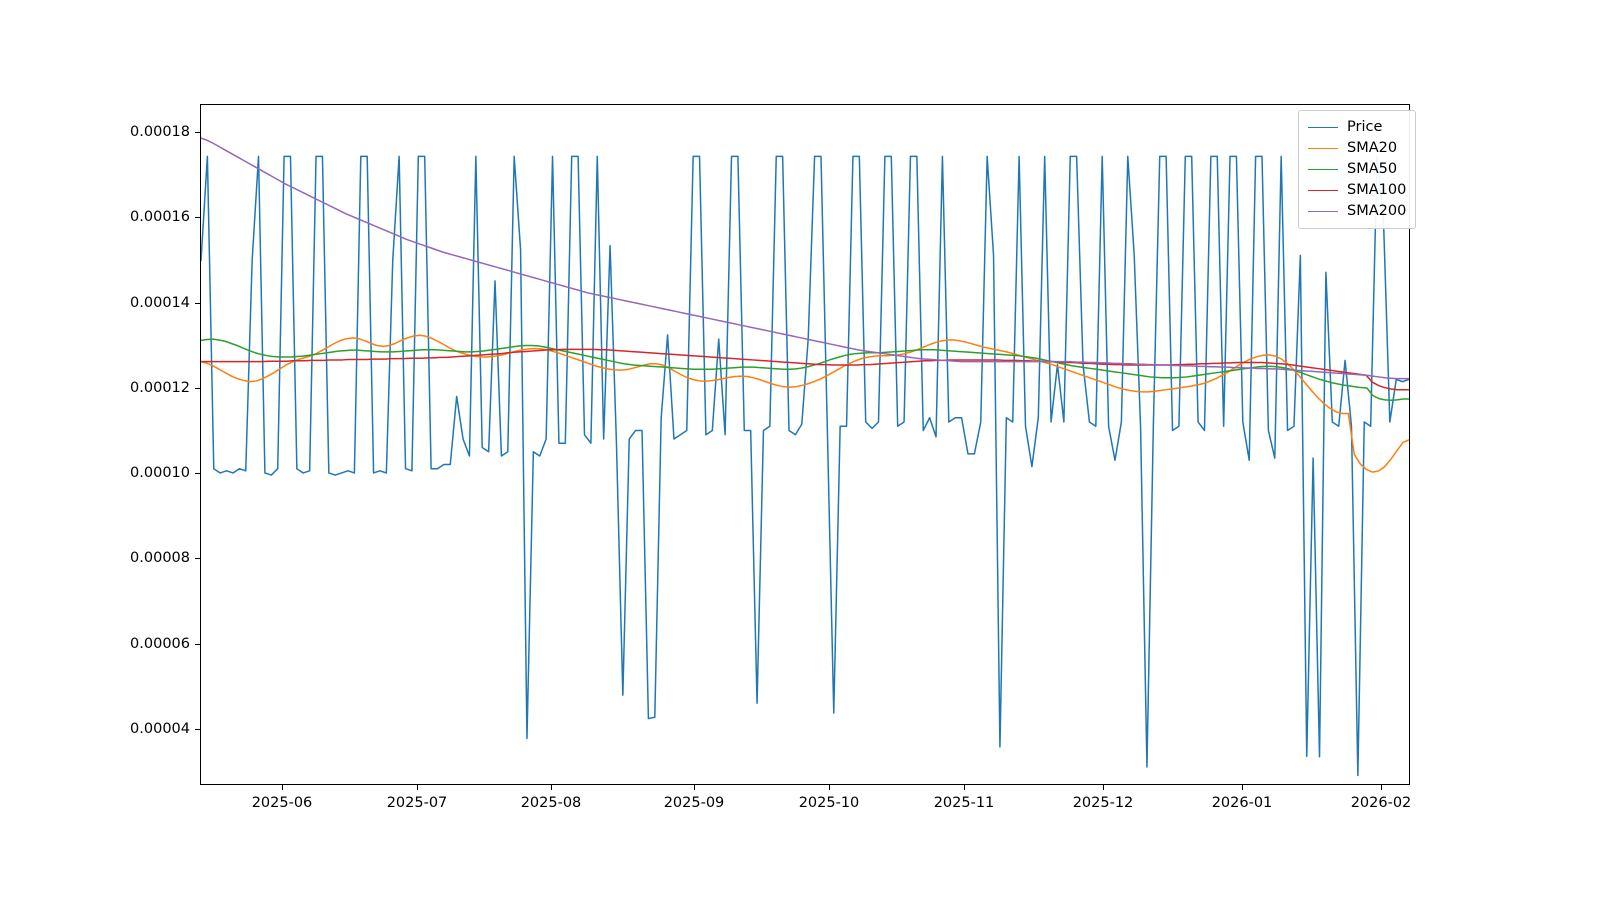 The width and height of the screenshot is (1600, 900). Describe the element at coordinates (829, 803) in the screenshot. I see `x-axis-tick-label: 2025-10` at that location.